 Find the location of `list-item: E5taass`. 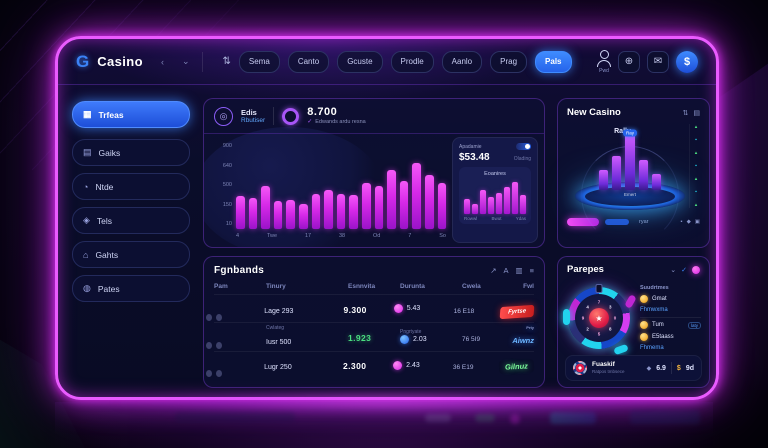

list-item: E5taass is located at coordinates (670, 337).